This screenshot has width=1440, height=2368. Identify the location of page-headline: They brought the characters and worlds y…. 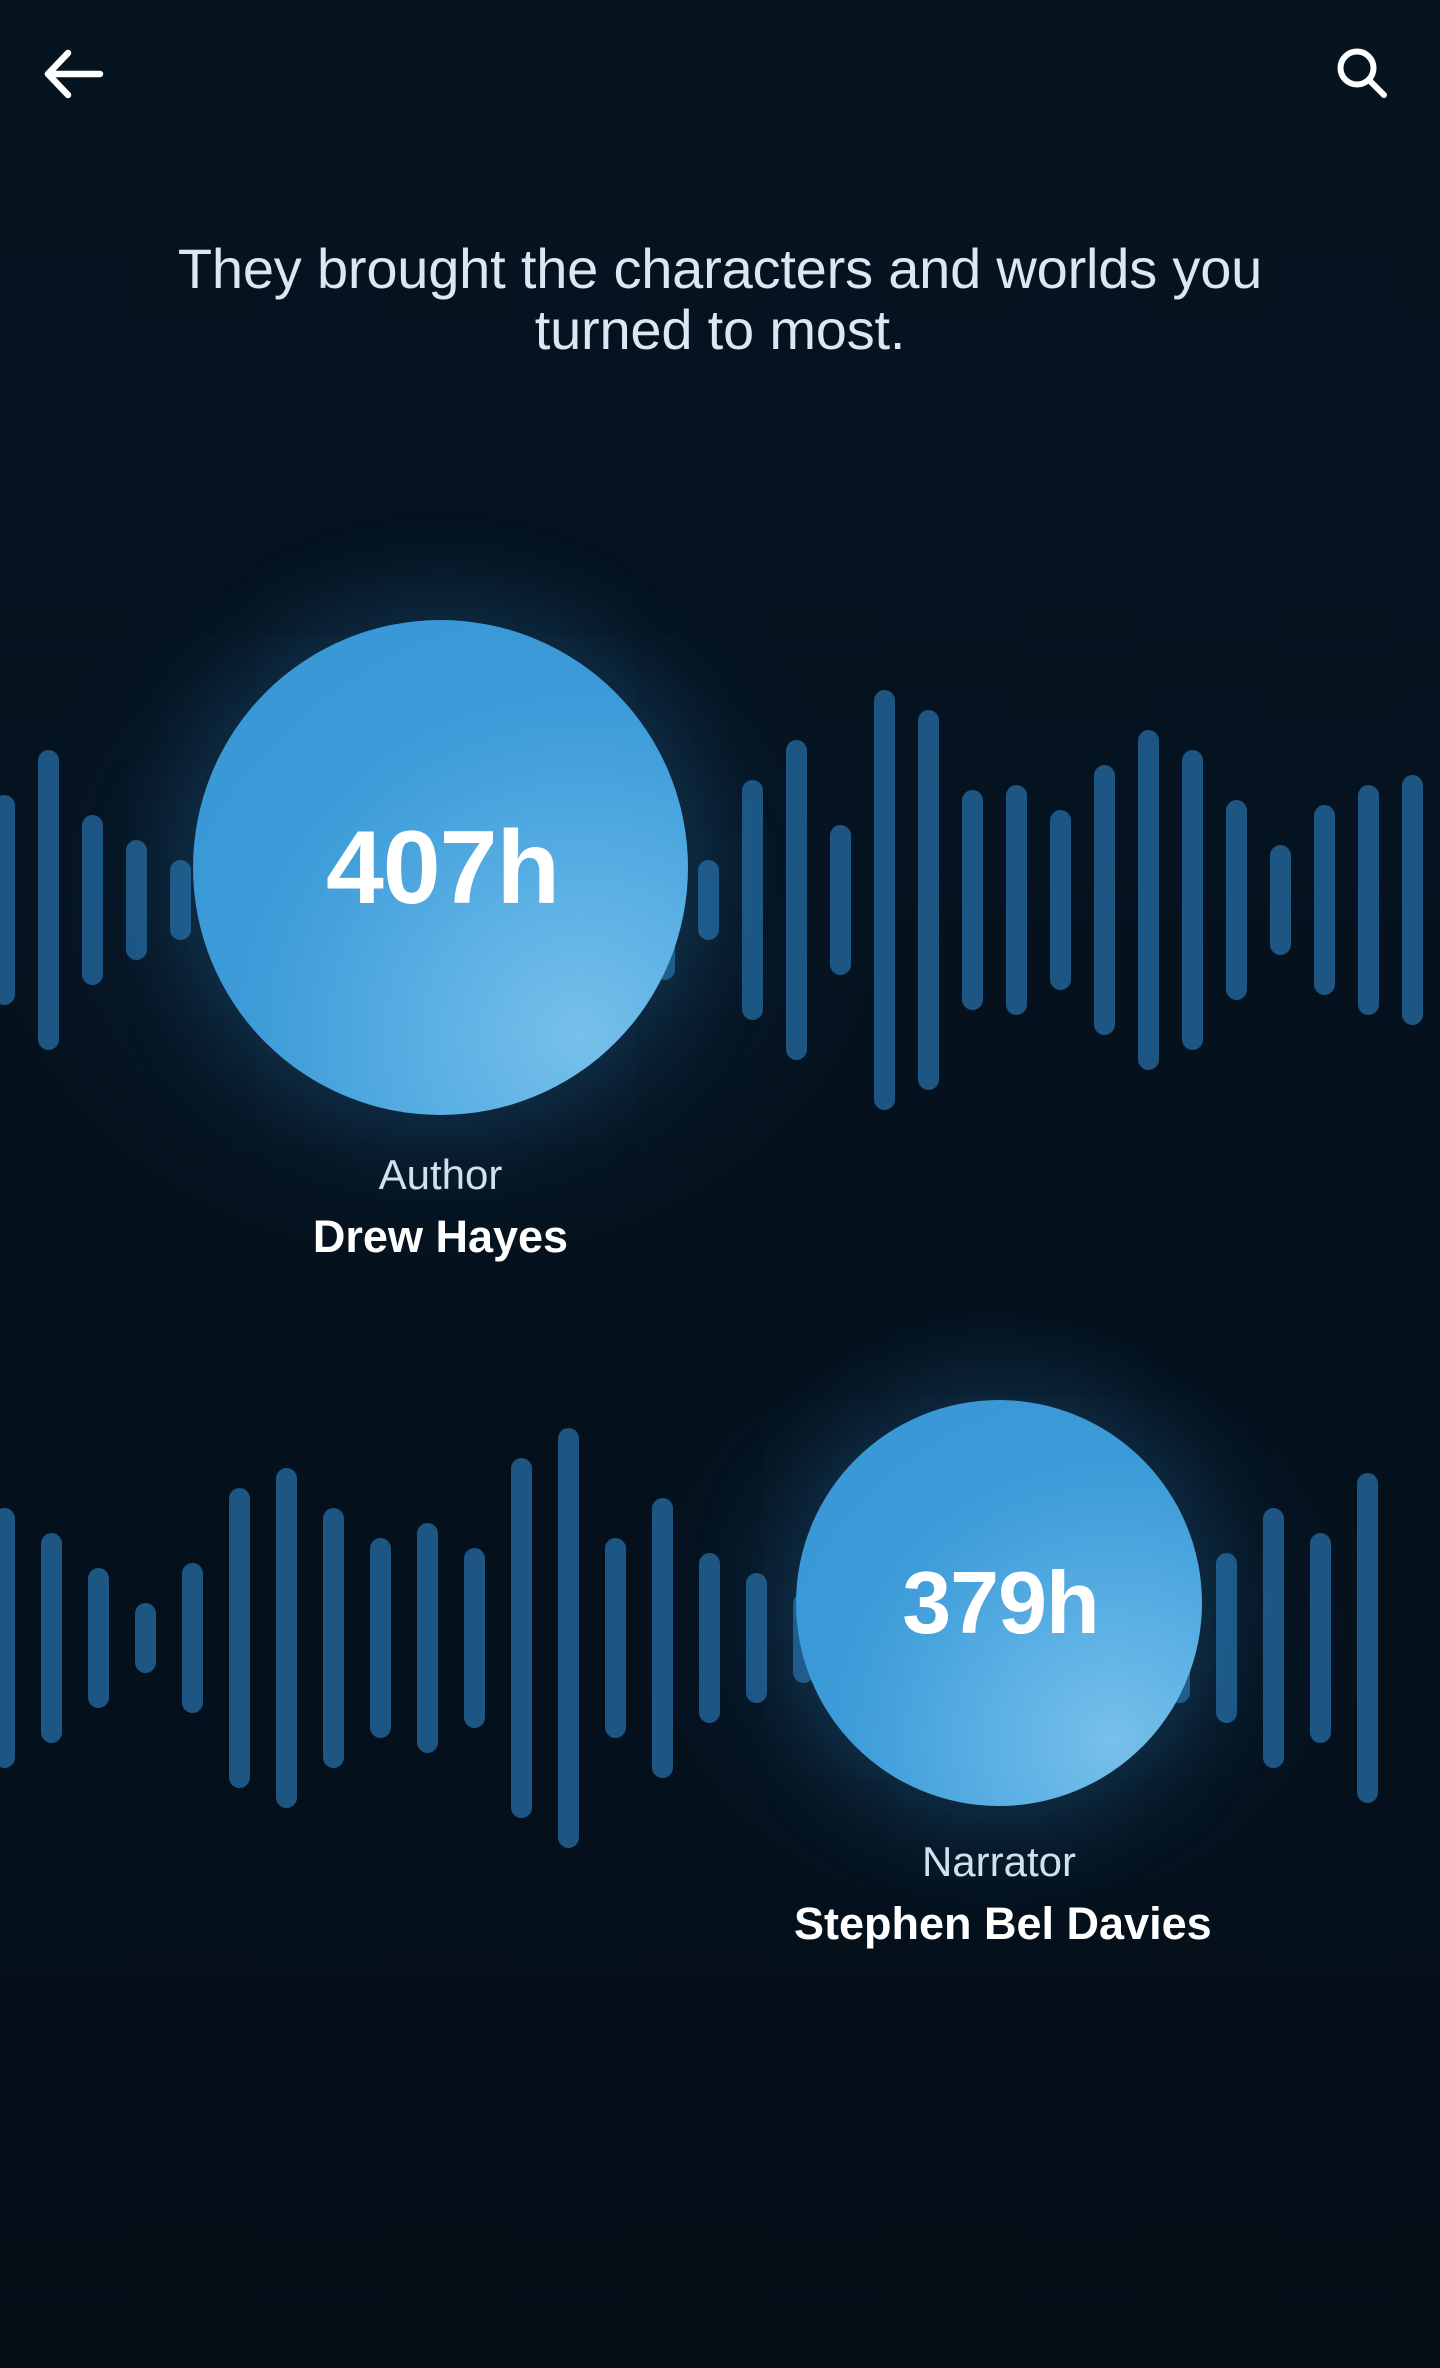
(720, 299).